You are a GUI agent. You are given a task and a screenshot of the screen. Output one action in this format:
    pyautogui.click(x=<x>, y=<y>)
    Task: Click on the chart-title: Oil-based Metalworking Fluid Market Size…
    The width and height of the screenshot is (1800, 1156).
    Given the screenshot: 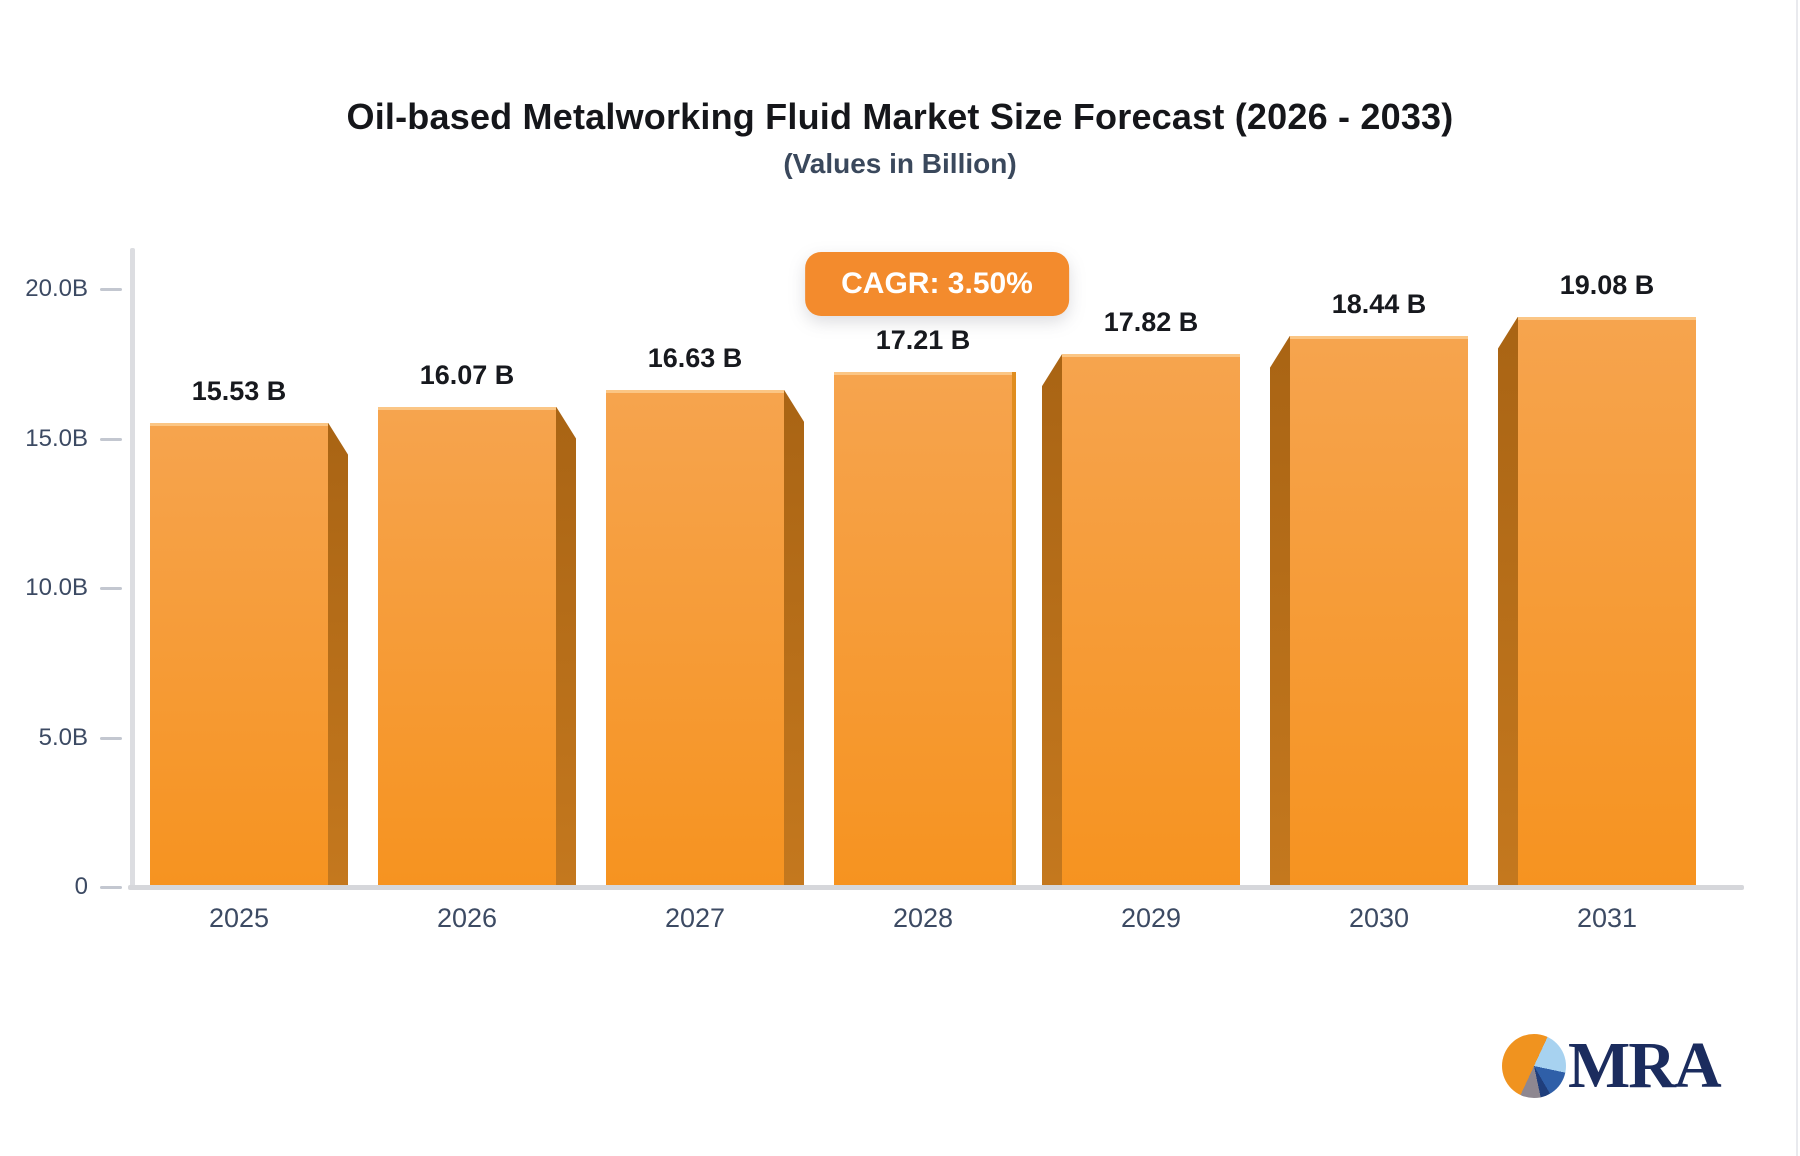 What is the action you would take?
    pyautogui.click(x=900, y=116)
    